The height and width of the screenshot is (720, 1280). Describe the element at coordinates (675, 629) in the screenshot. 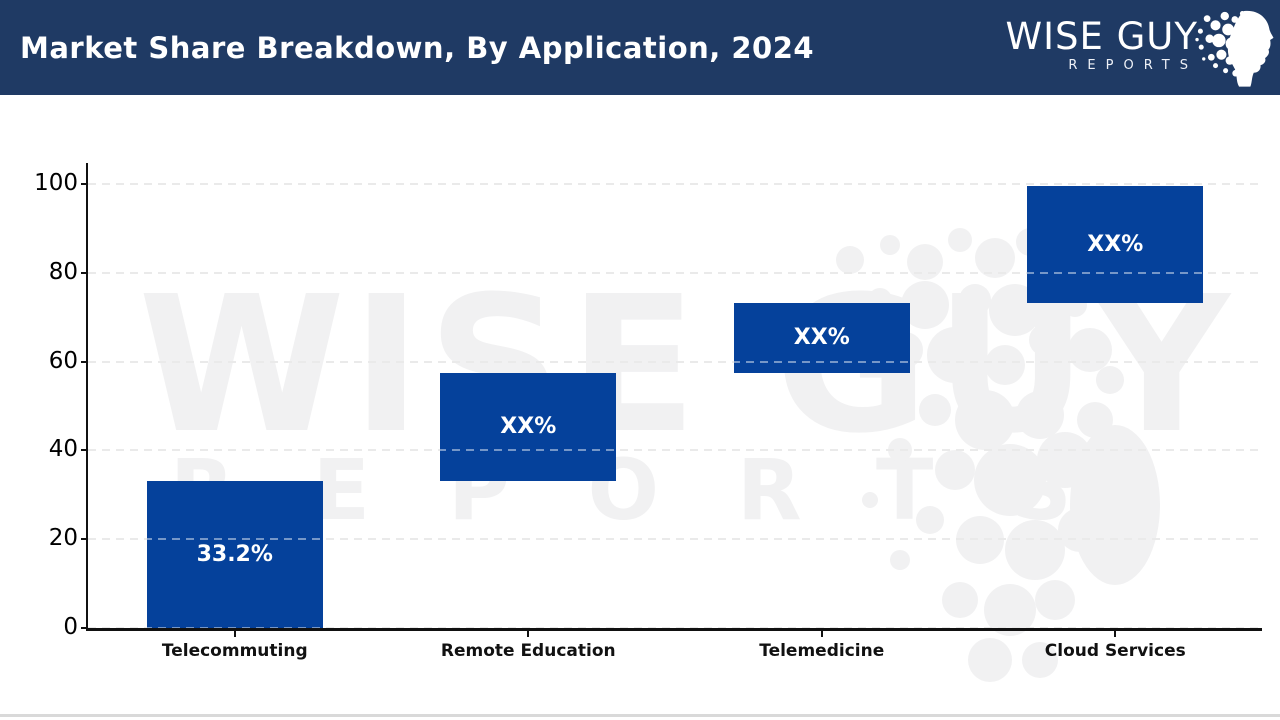

I see `x-axis-line` at that location.